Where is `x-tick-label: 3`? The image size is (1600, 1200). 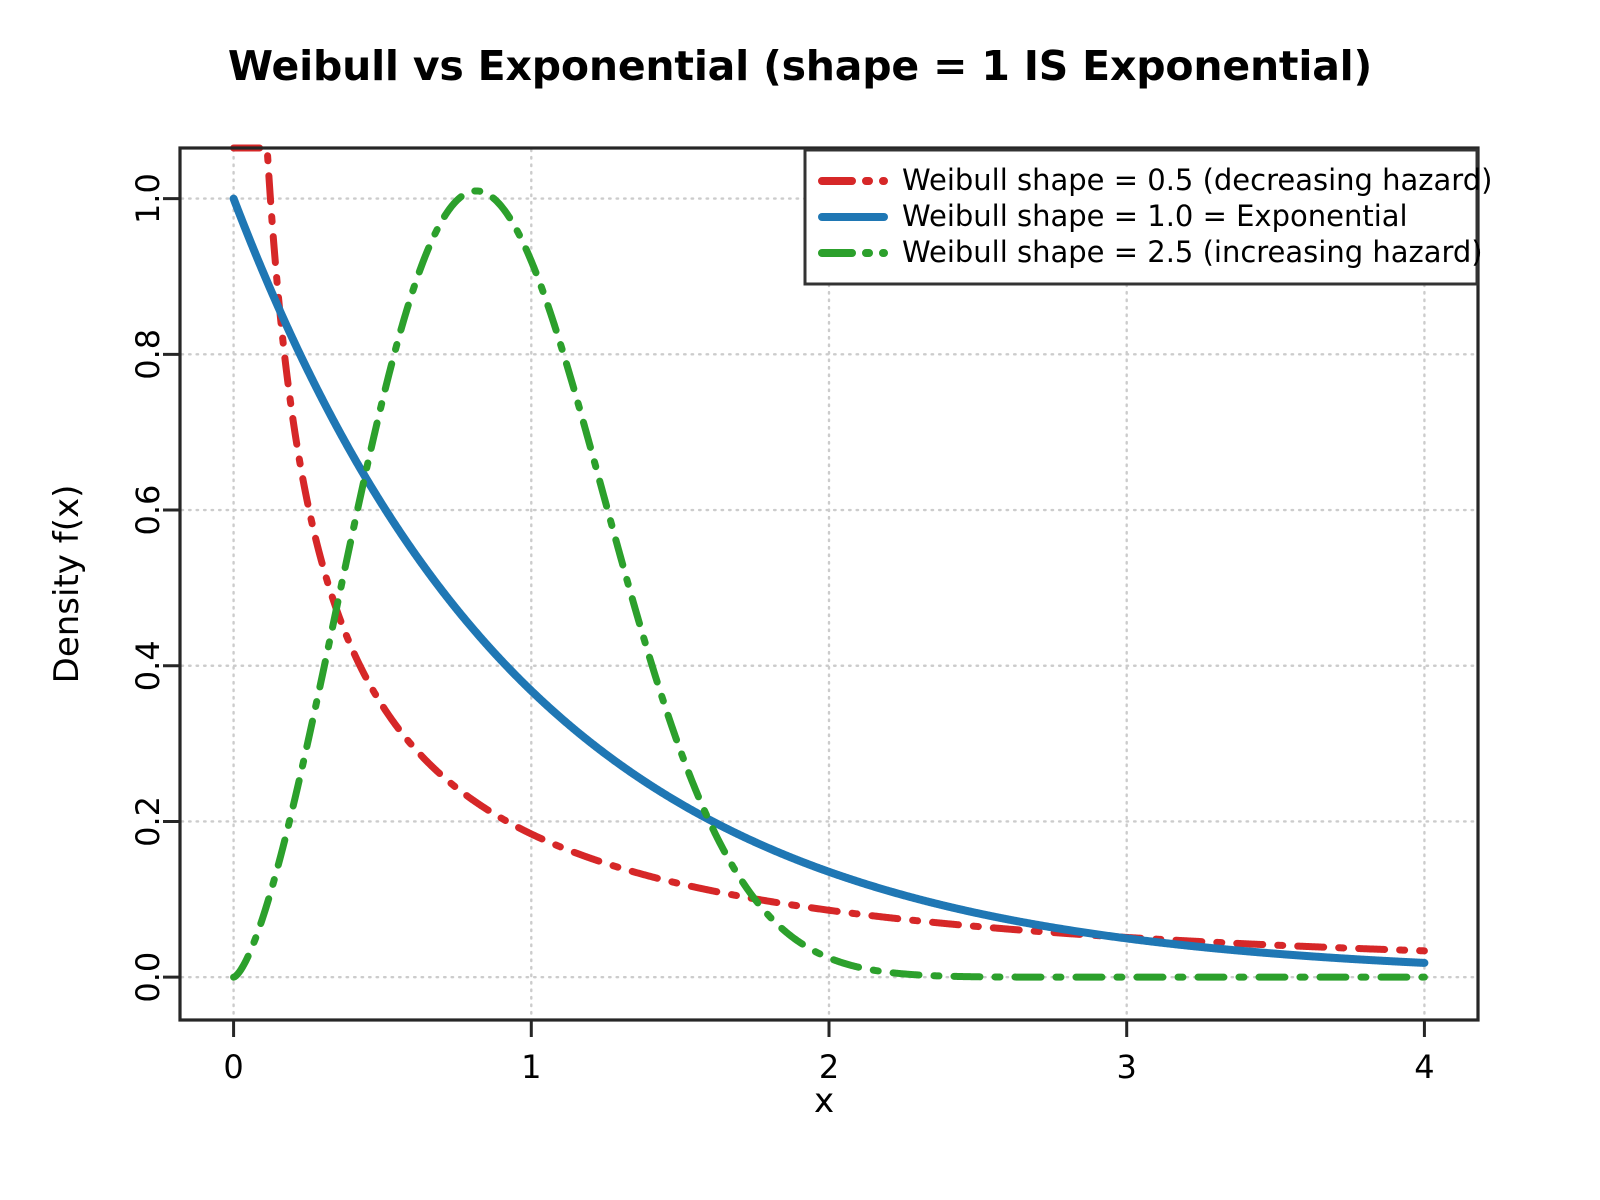
x-tick-label: 3 is located at coordinates (1127, 1067).